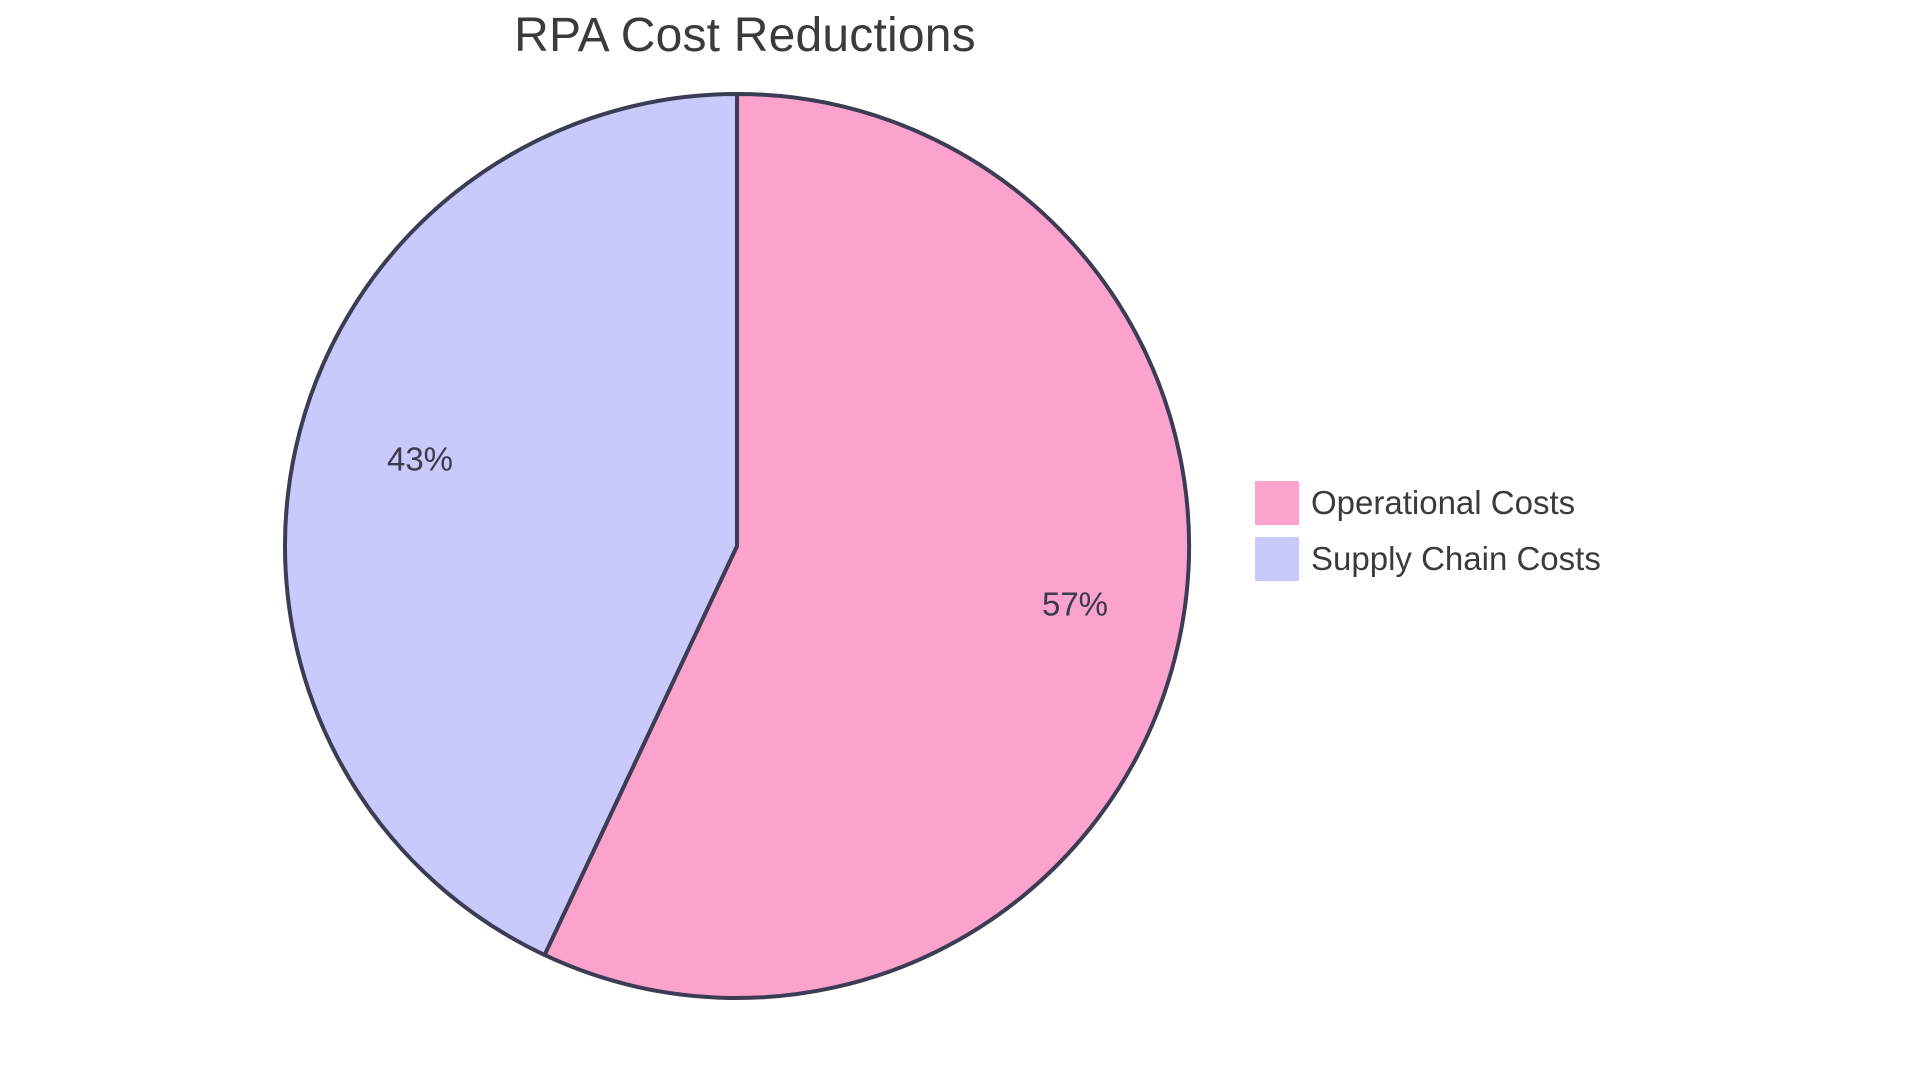 The width and height of the screenshot is (1920, 1083). Describe the element at coordinates (420, 459) in the screenshot. I see `pie-slice-percent-label: 43%` at that location.